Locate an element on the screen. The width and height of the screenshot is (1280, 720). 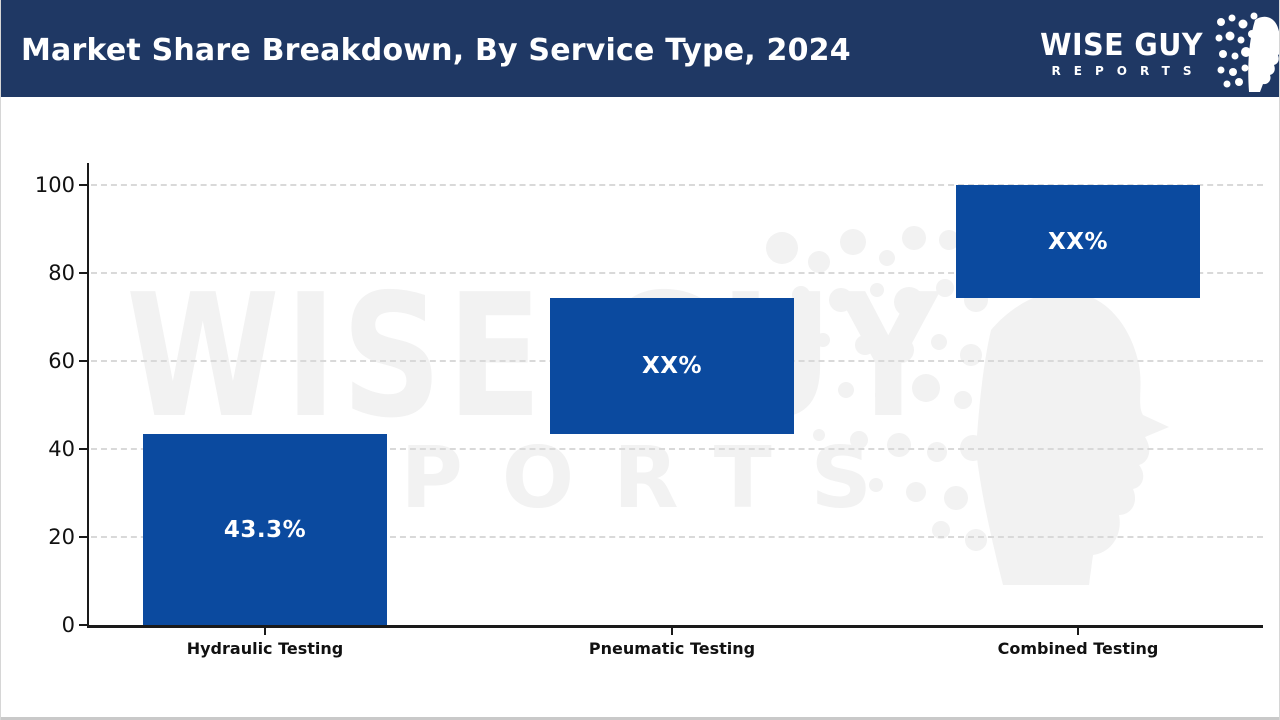
y-tick-label-80: 80 is located at coordinates (61, 273).